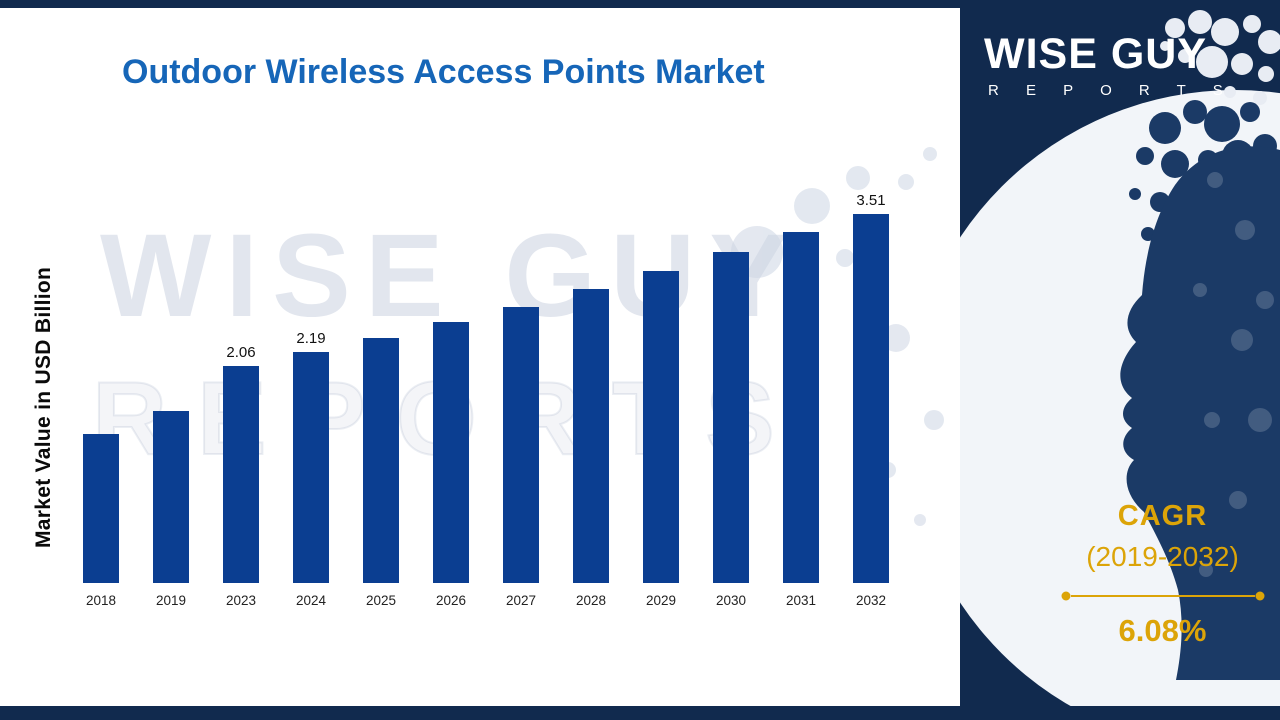  Describe the element at coordinates (871, 600) in the screenshot. I see `x-tick-2032: 2032` at that location.